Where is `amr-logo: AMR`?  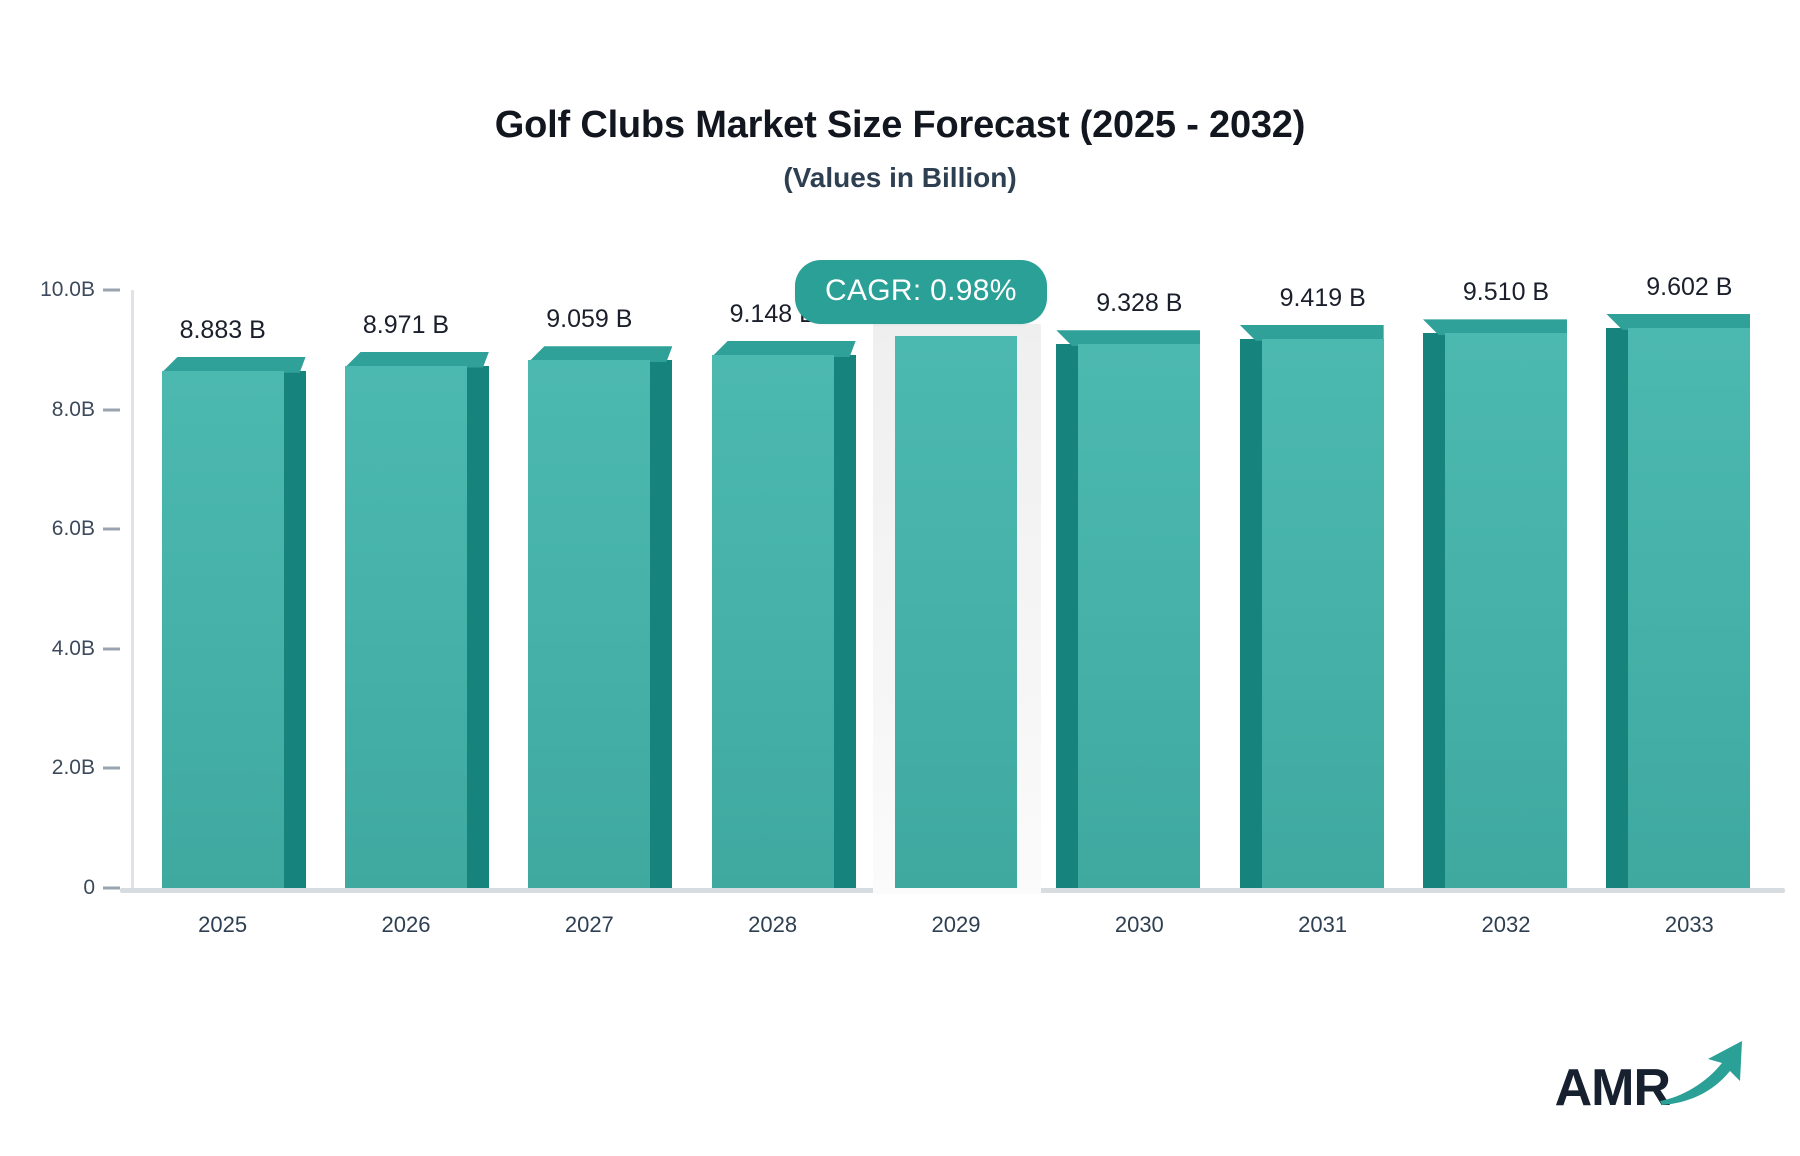 amr-logo: AMR is located at coordinates (1653, 1074).